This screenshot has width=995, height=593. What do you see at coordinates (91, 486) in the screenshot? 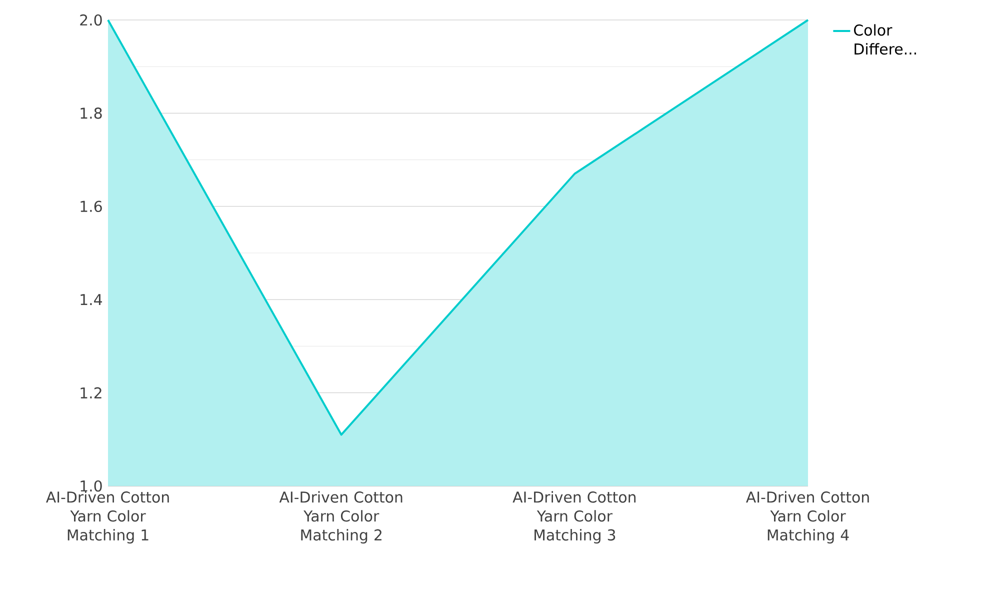
I see `y-tick-label: 1.0` at bounding box center [91, 486].